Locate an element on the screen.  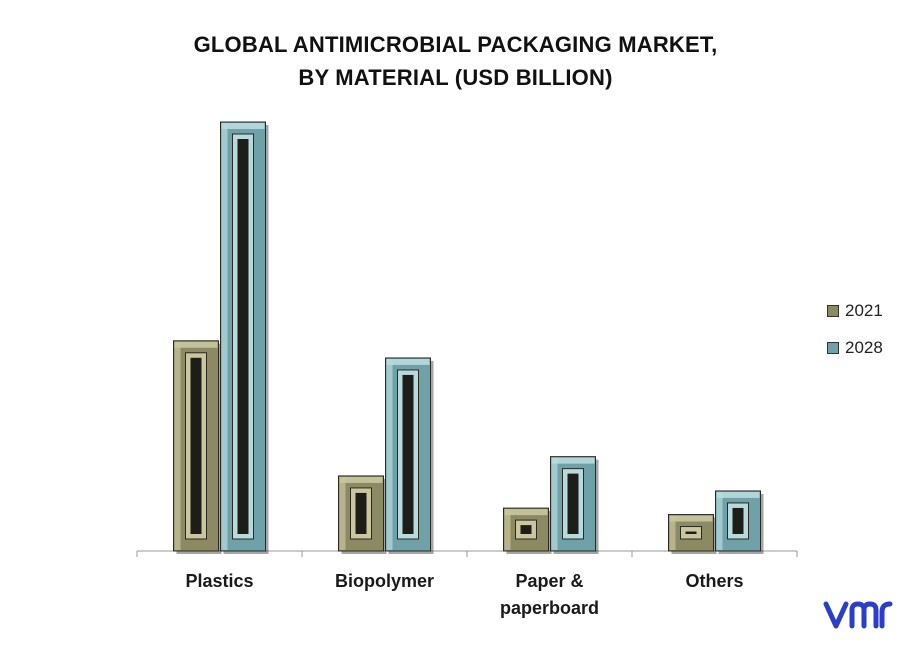
chart-title-line-2: BY MATERIAL (USD BILLION) is located at coordinates (455, 77).